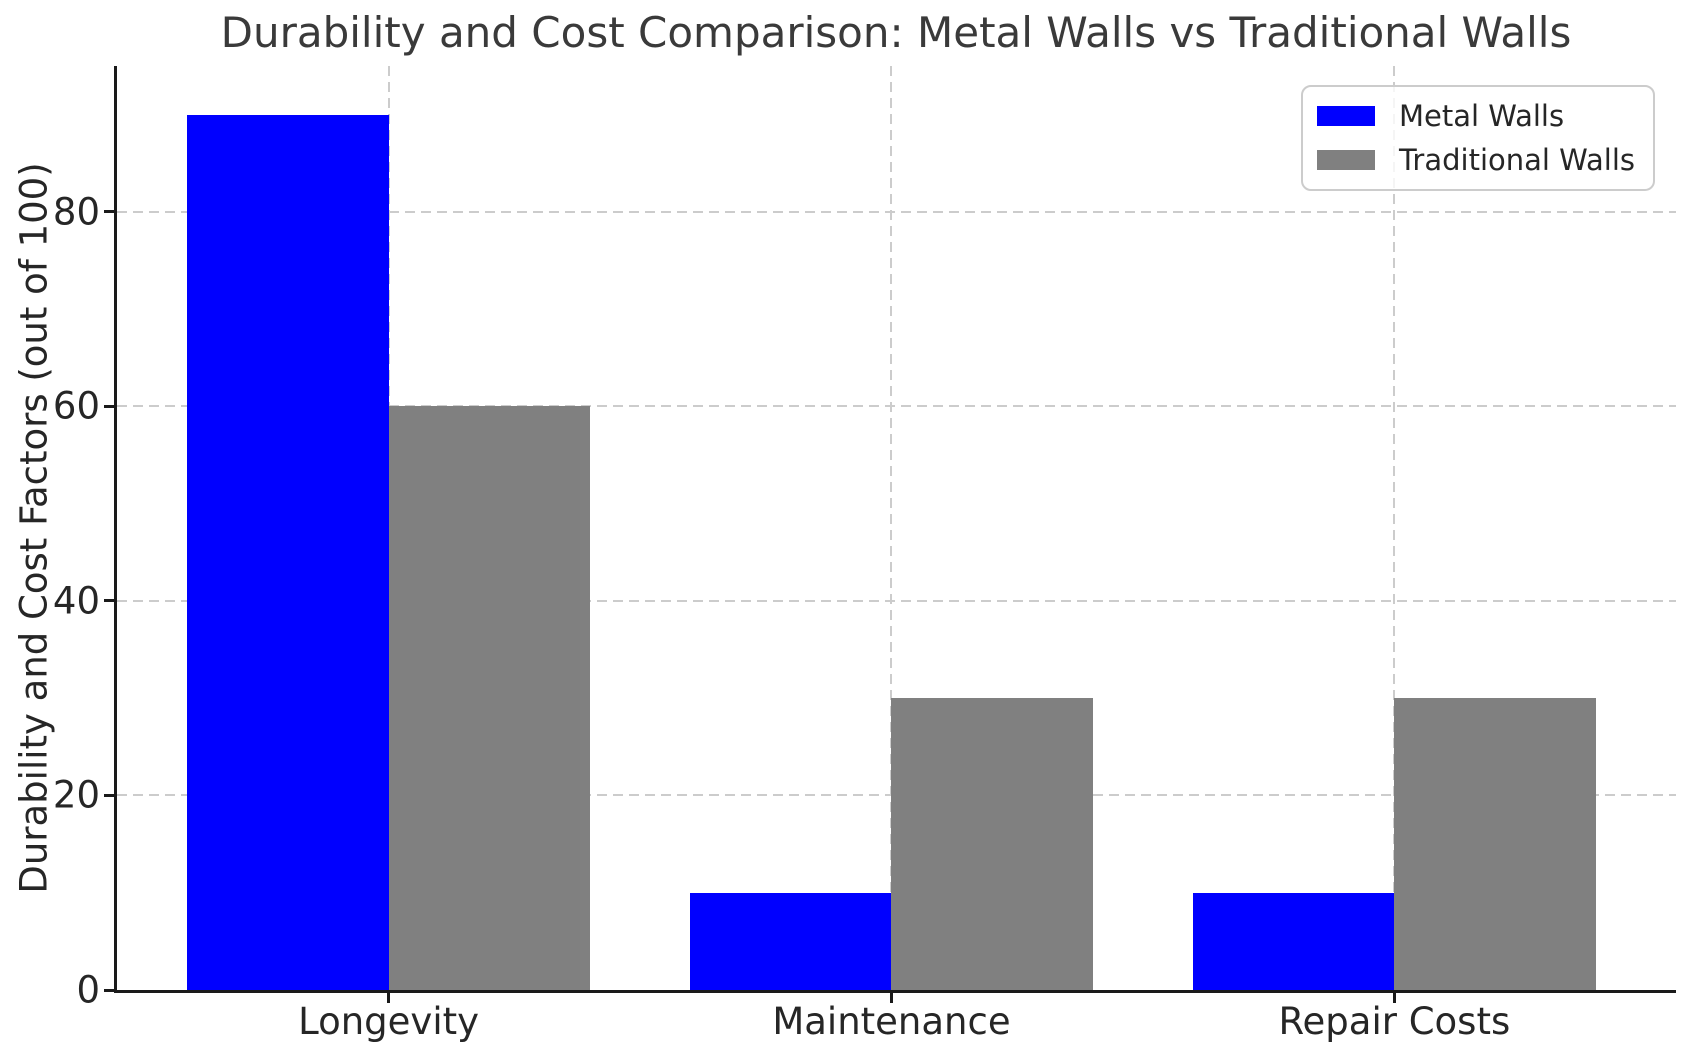 This screenshot has width=1686, height=1057. What do you see at coordinates (88, 990) in the screenshot?
I see `y-tick-label-0: 0` at bounding box center [88, 990].